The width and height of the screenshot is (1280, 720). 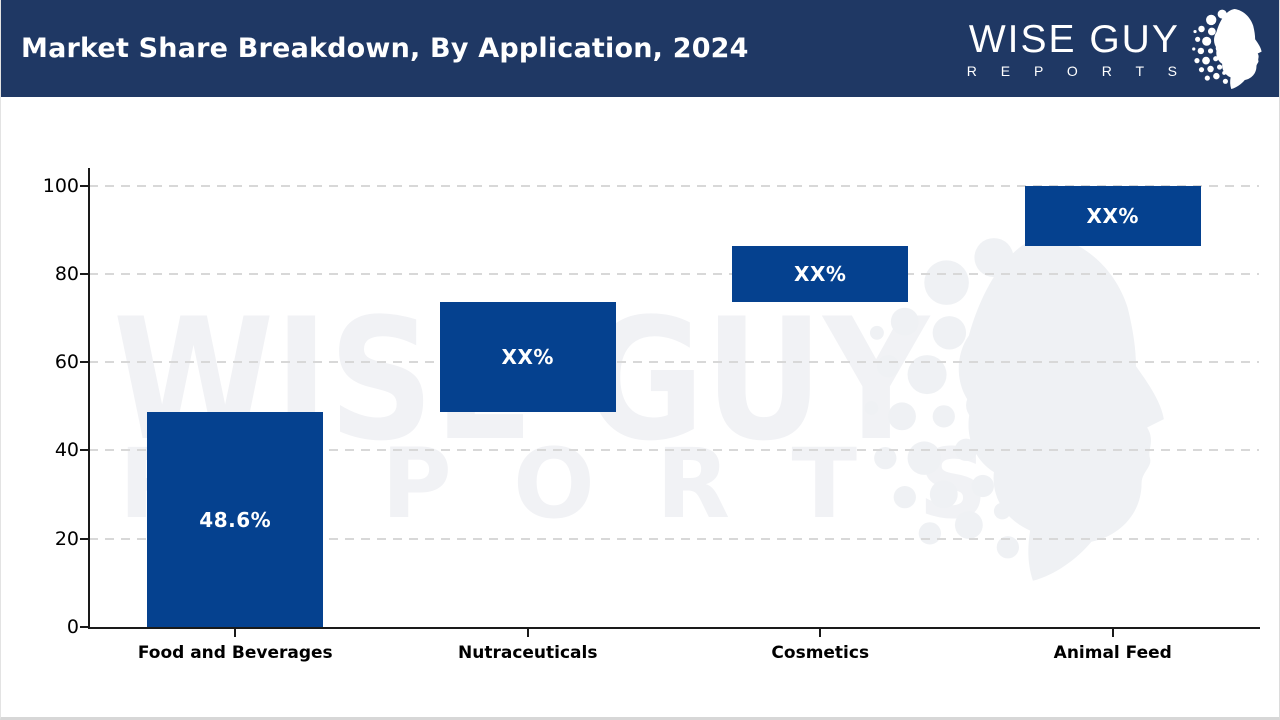 I want to click on x-category-label-cosmetics: Cosmetics, so click(x=820, y=653).